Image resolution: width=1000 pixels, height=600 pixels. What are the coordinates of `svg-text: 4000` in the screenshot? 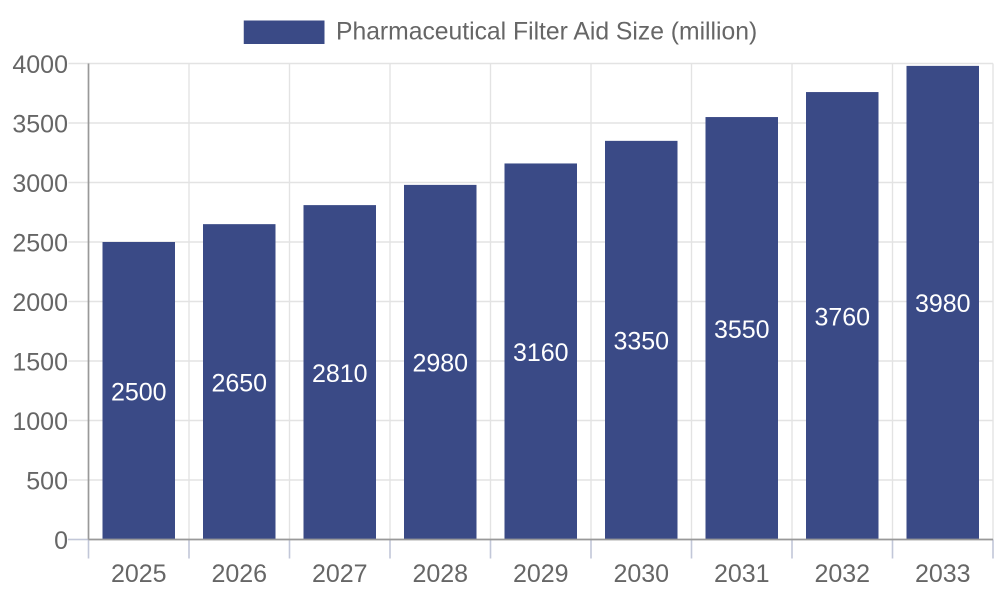 It's located at (40, 65).